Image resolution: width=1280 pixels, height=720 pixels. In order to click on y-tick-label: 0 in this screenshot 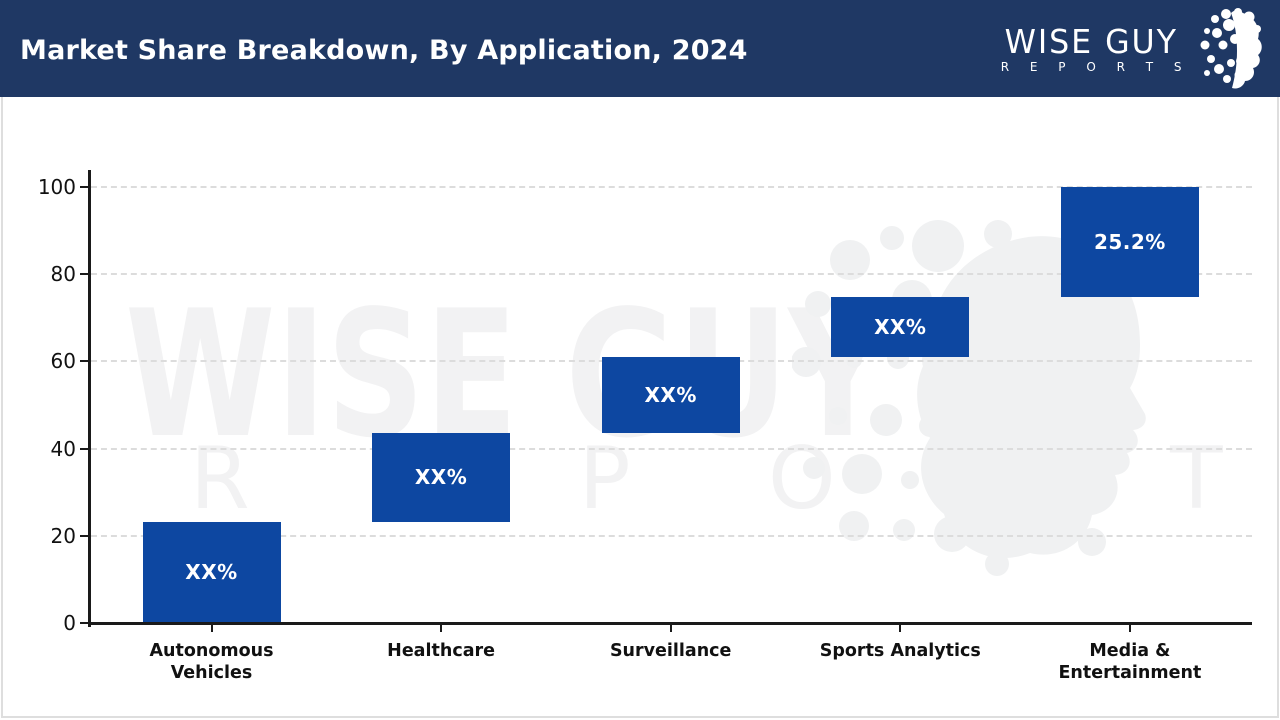, I will do `click(69, 623)`.